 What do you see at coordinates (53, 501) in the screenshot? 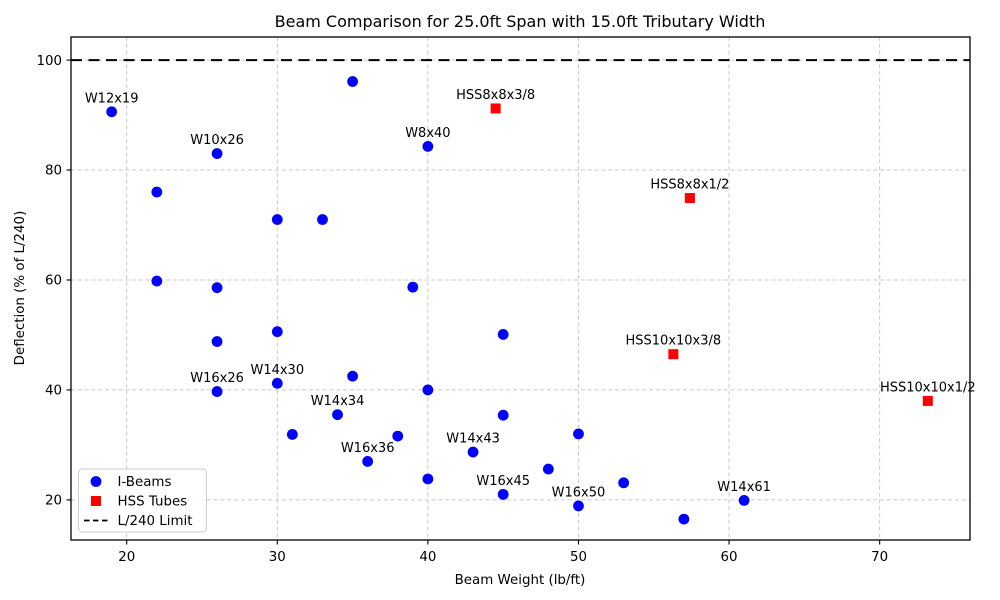
I see `y-tick-label: 20` at bounding box center [53, 501].